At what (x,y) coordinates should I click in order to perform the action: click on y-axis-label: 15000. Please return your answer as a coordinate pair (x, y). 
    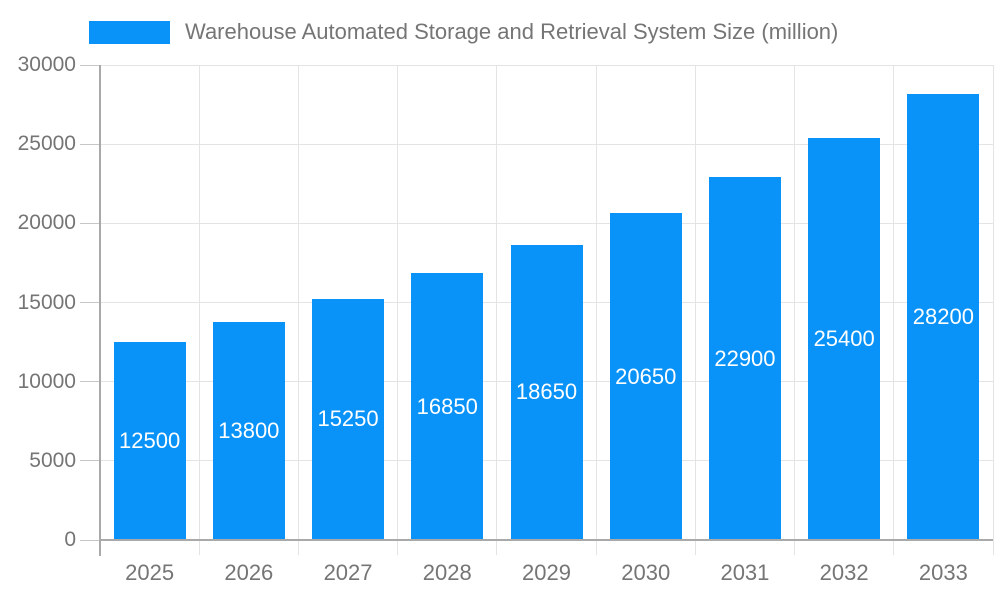
    Looking at the image, I should click on (46, 302).